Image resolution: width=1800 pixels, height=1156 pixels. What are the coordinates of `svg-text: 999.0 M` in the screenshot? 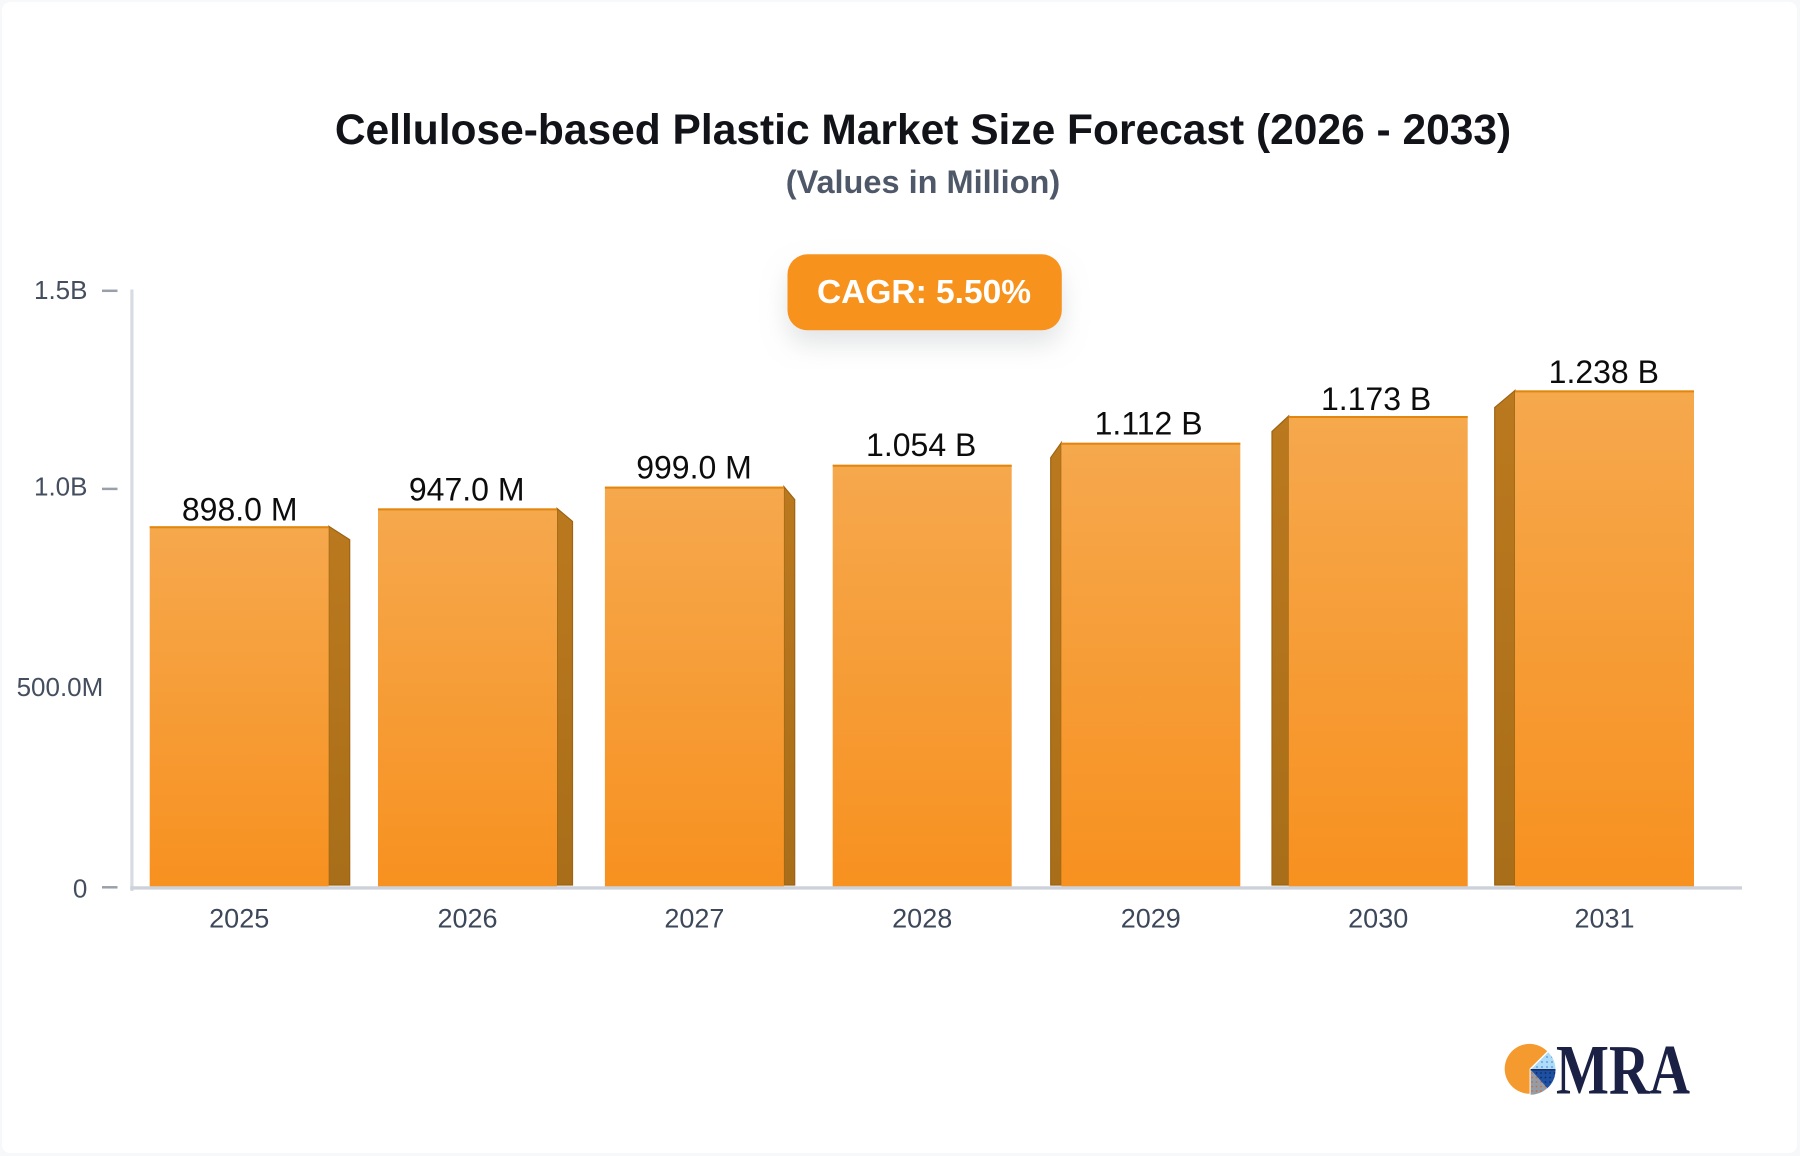 It's located at (694, 468).